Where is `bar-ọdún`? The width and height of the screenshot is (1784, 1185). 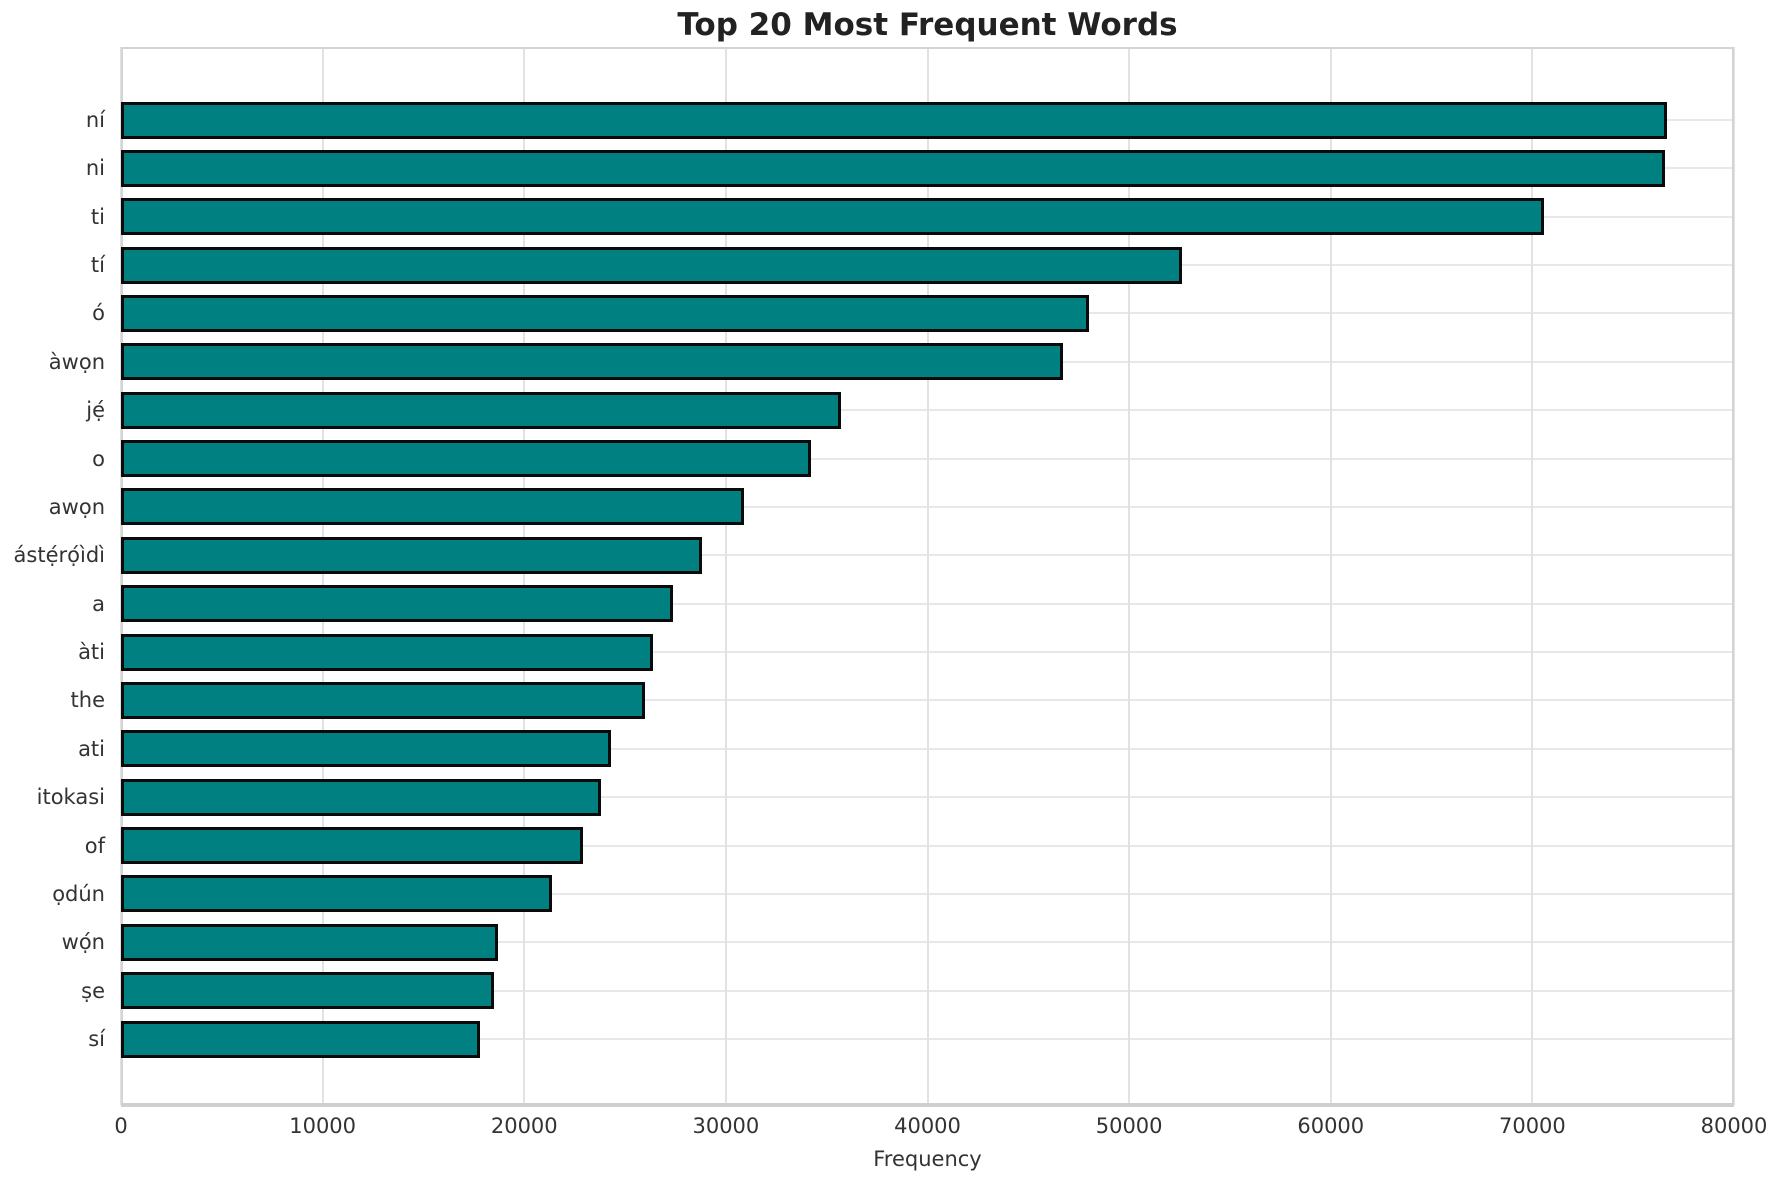 bar-ọdún is located at coordinates (337, 894).